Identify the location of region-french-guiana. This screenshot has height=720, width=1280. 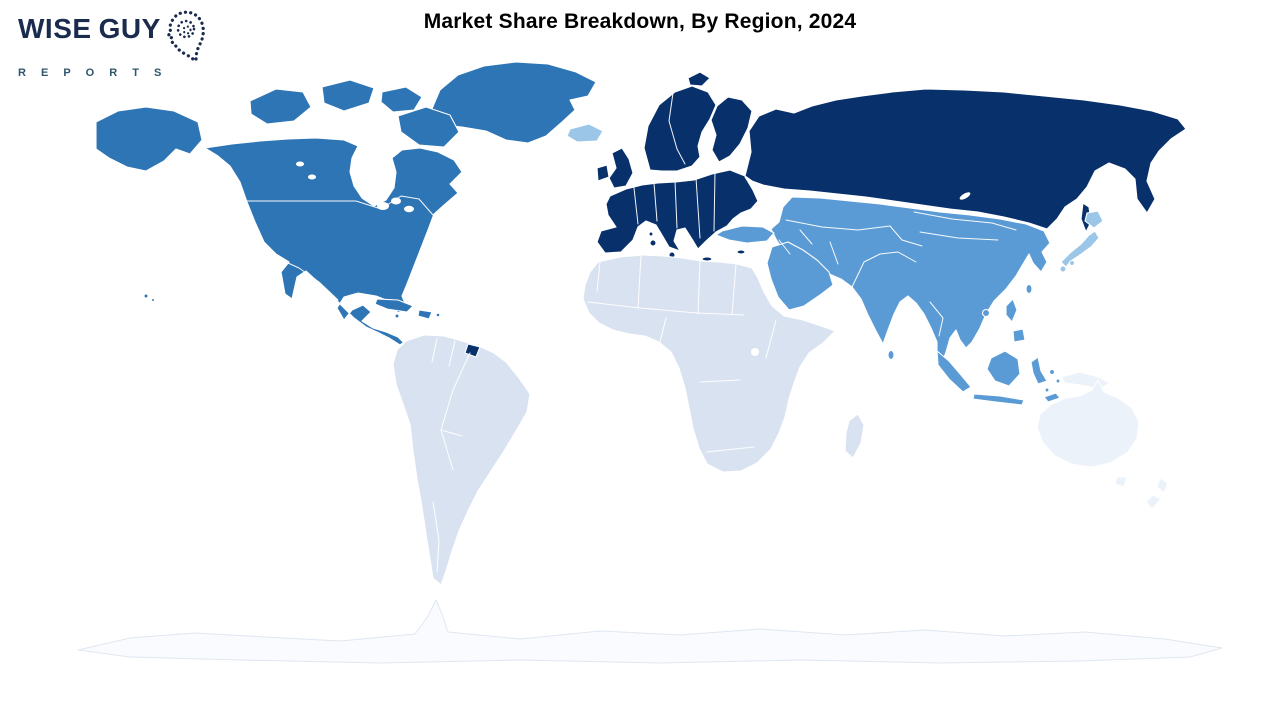
(472, 350).